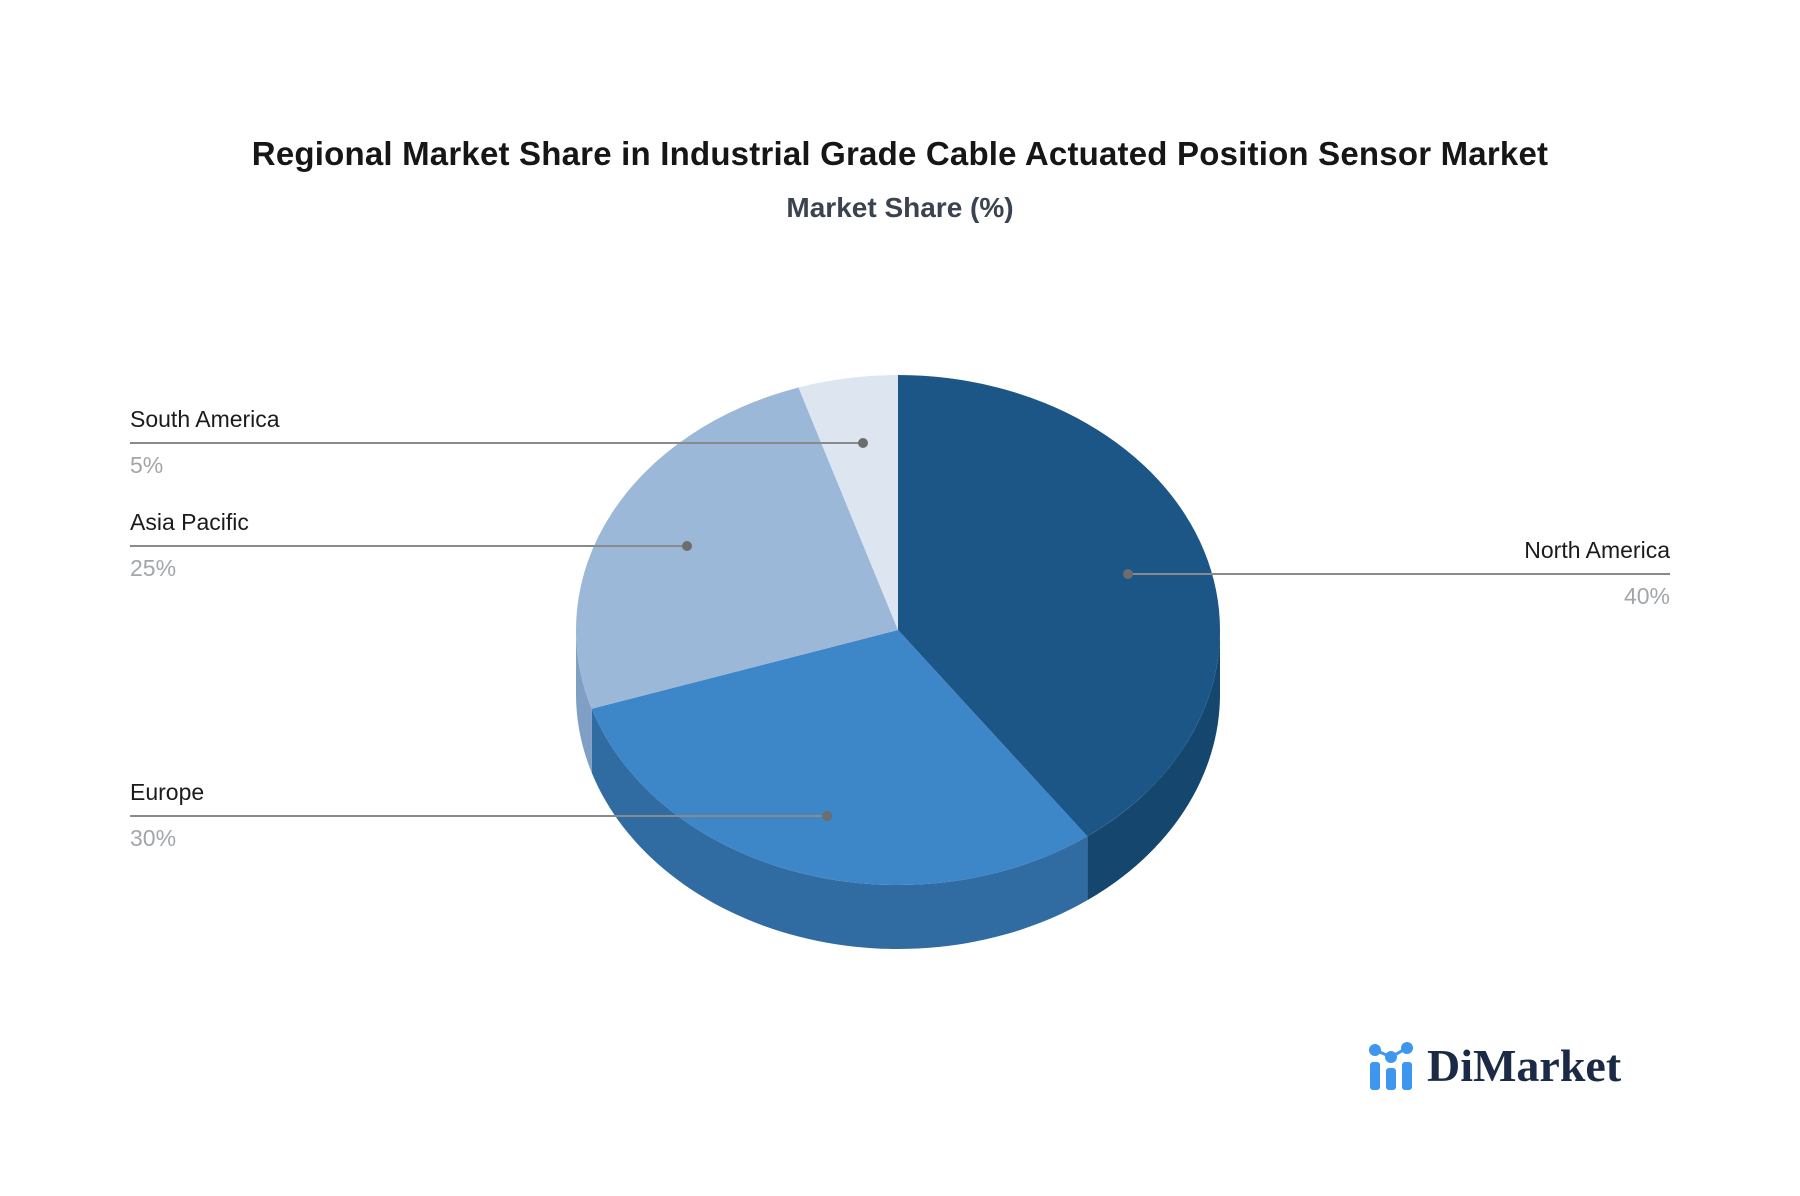 This screenshot has width=1800, height=1196. I want to click on pie-slice-side-north-america, so click(1153, 765).